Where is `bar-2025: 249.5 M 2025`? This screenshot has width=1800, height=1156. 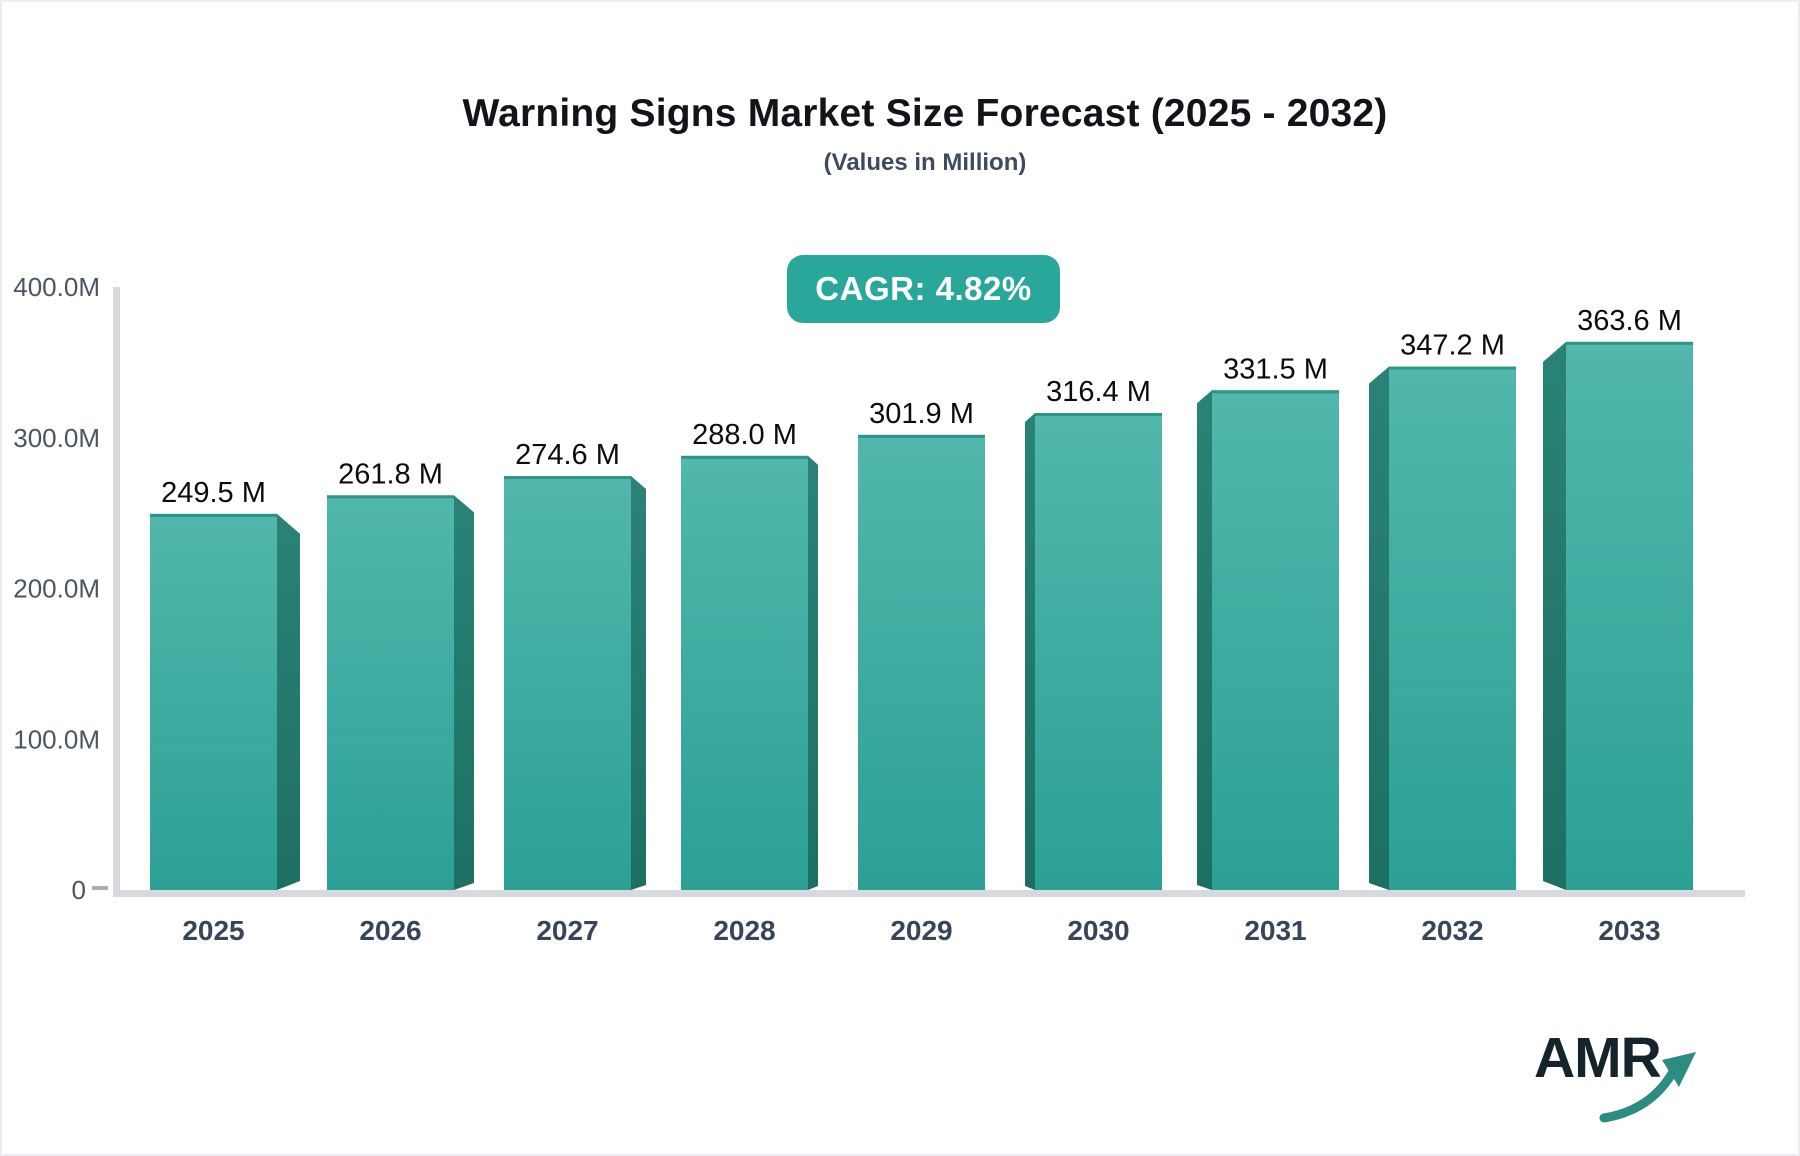 bar-2025: 249.5 M 2025 is located at coordinates (225, 711).